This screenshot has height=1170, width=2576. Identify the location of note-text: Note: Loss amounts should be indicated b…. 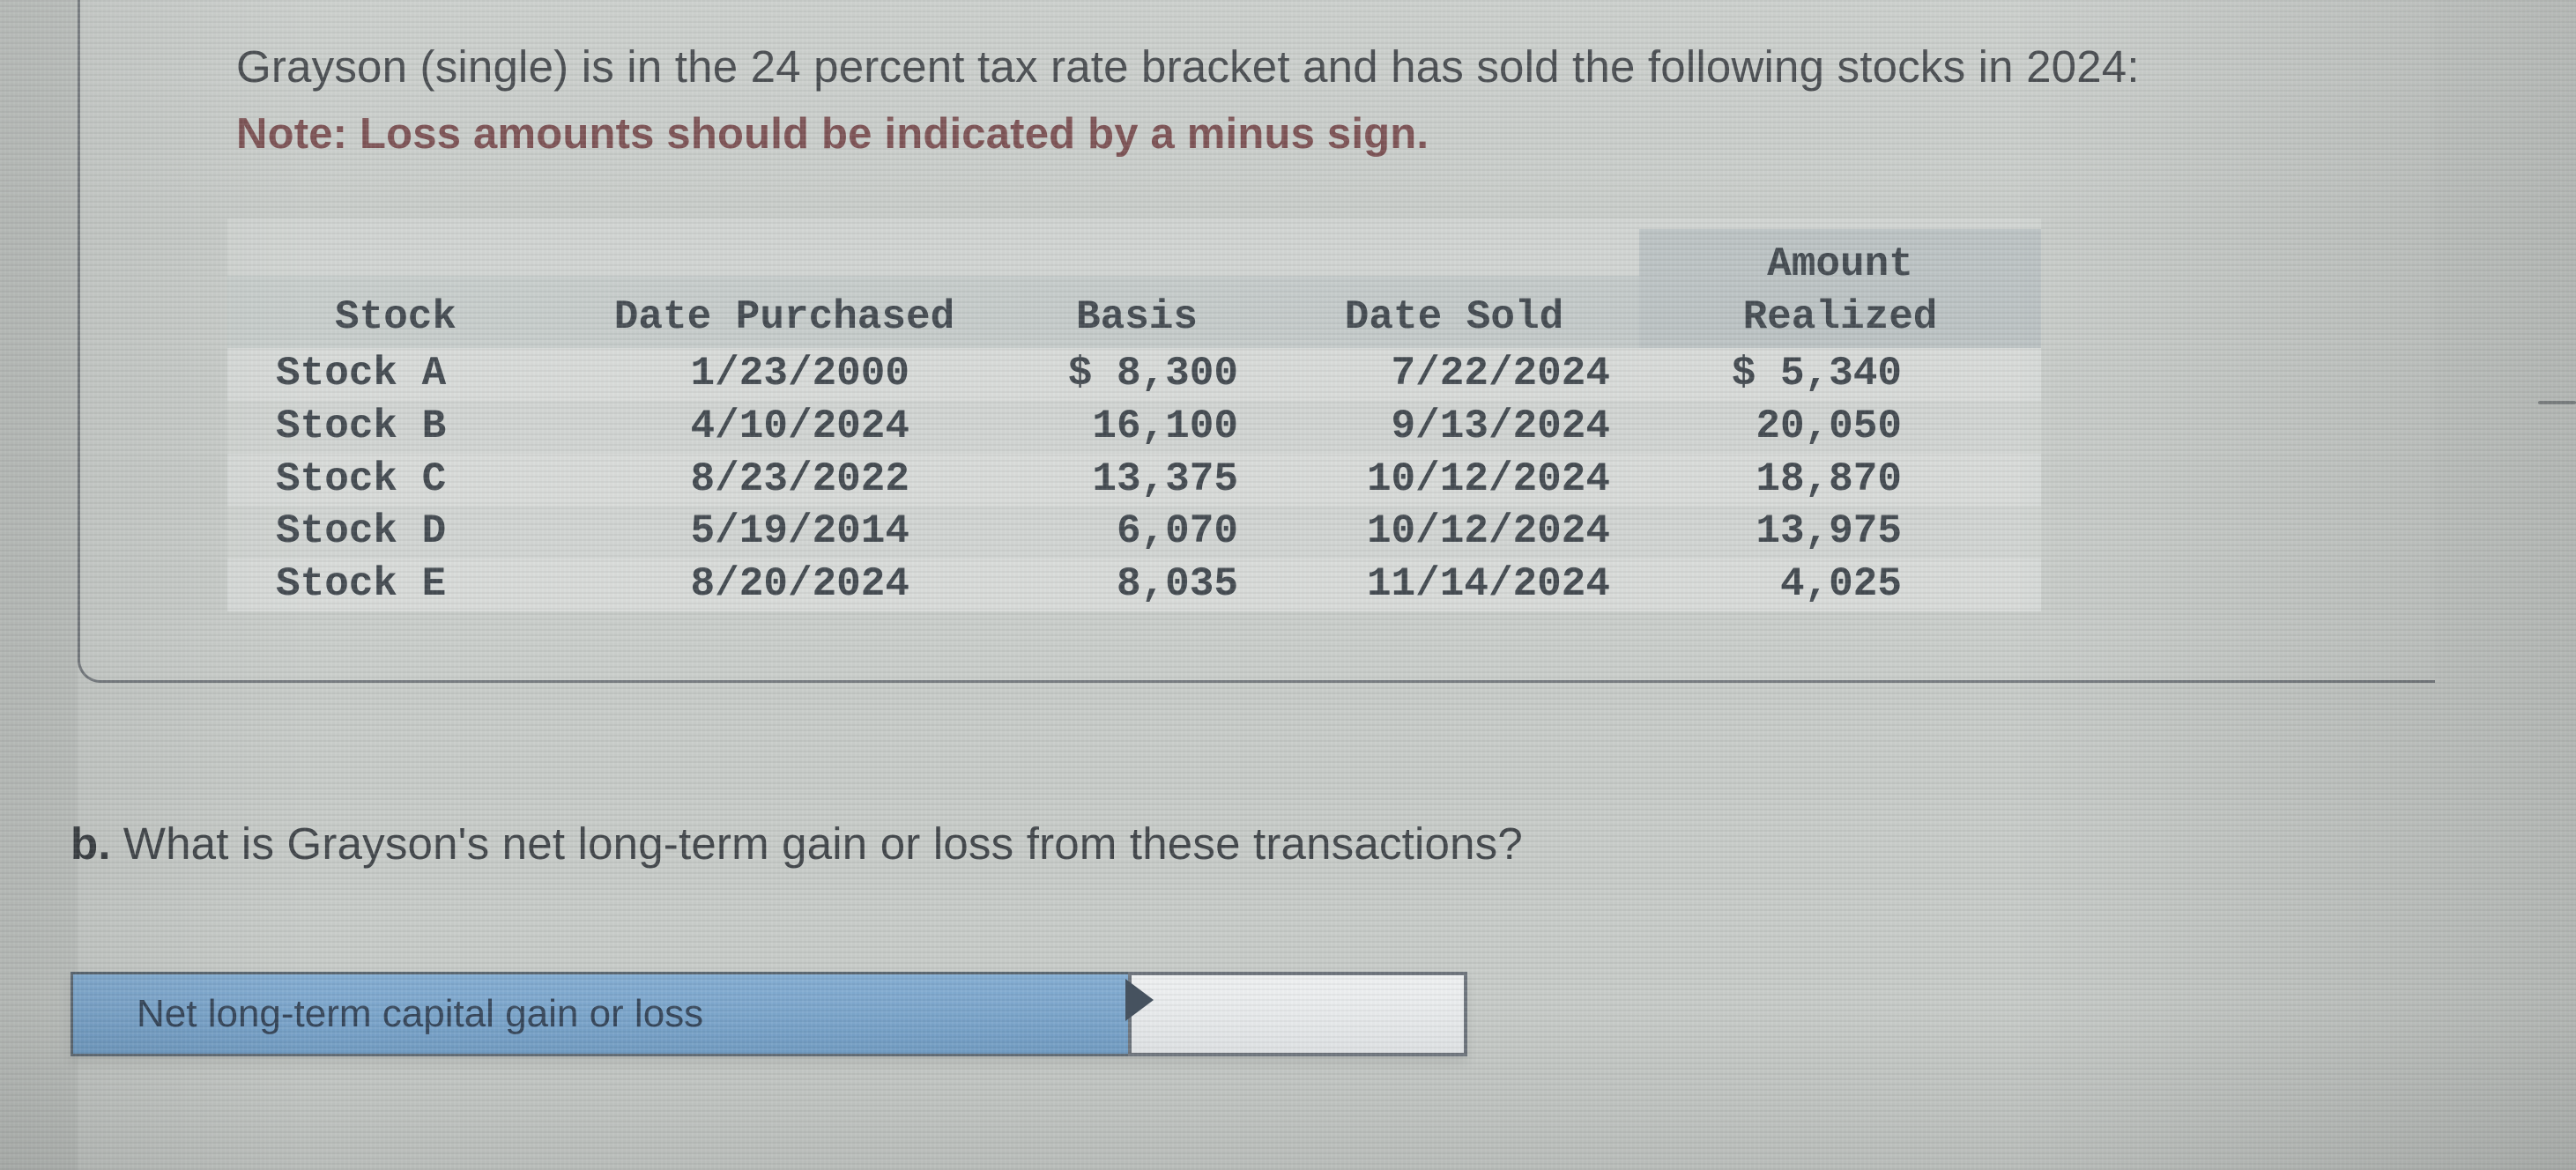
(832, 134).